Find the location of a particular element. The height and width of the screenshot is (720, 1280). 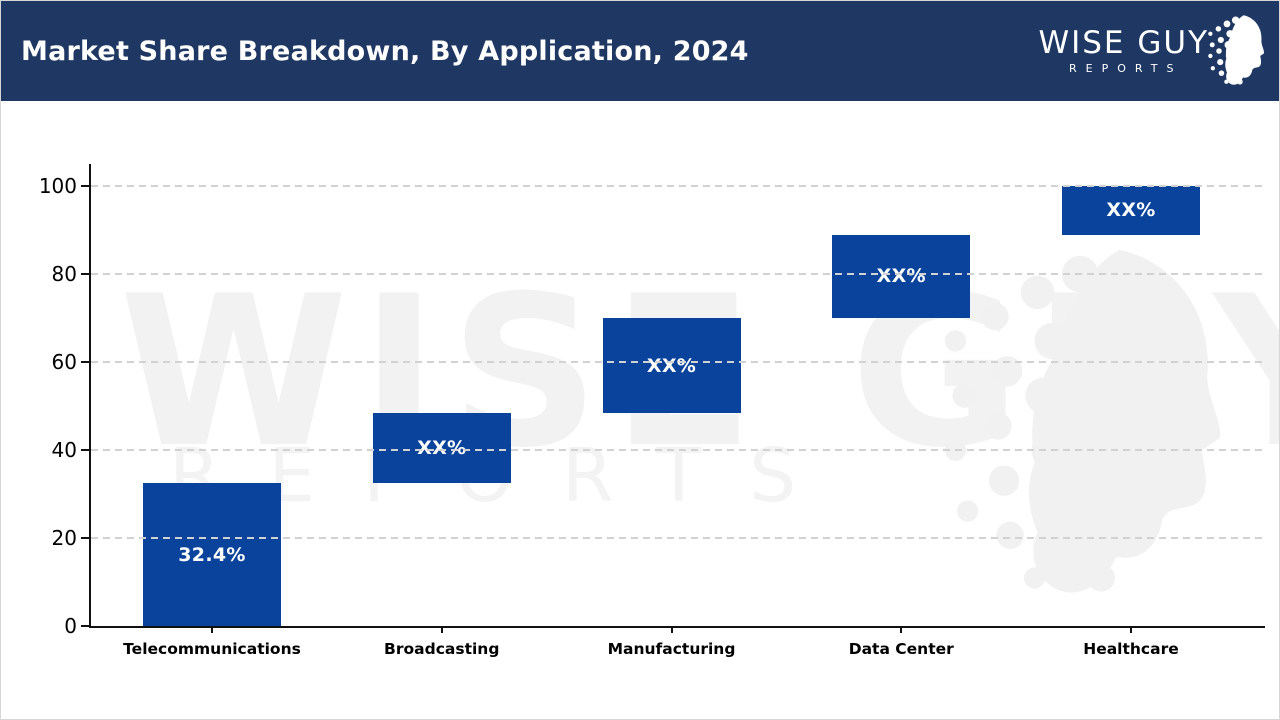

brand-logo-text: WISE GUY REPORTS is located at coordinates (1123, 51).